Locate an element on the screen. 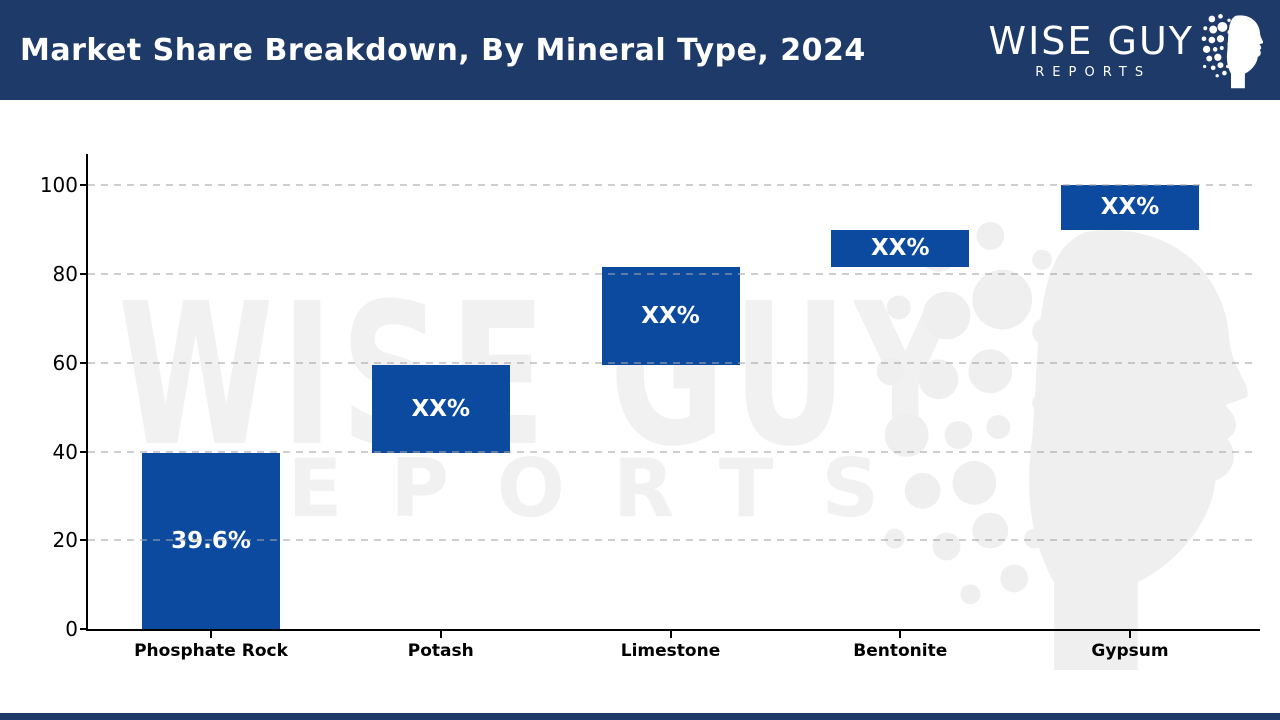 The height and width of the screenshot is (720, 1280). bar-value-label-gypsum: XX% is located at coordinates (1130, 207).